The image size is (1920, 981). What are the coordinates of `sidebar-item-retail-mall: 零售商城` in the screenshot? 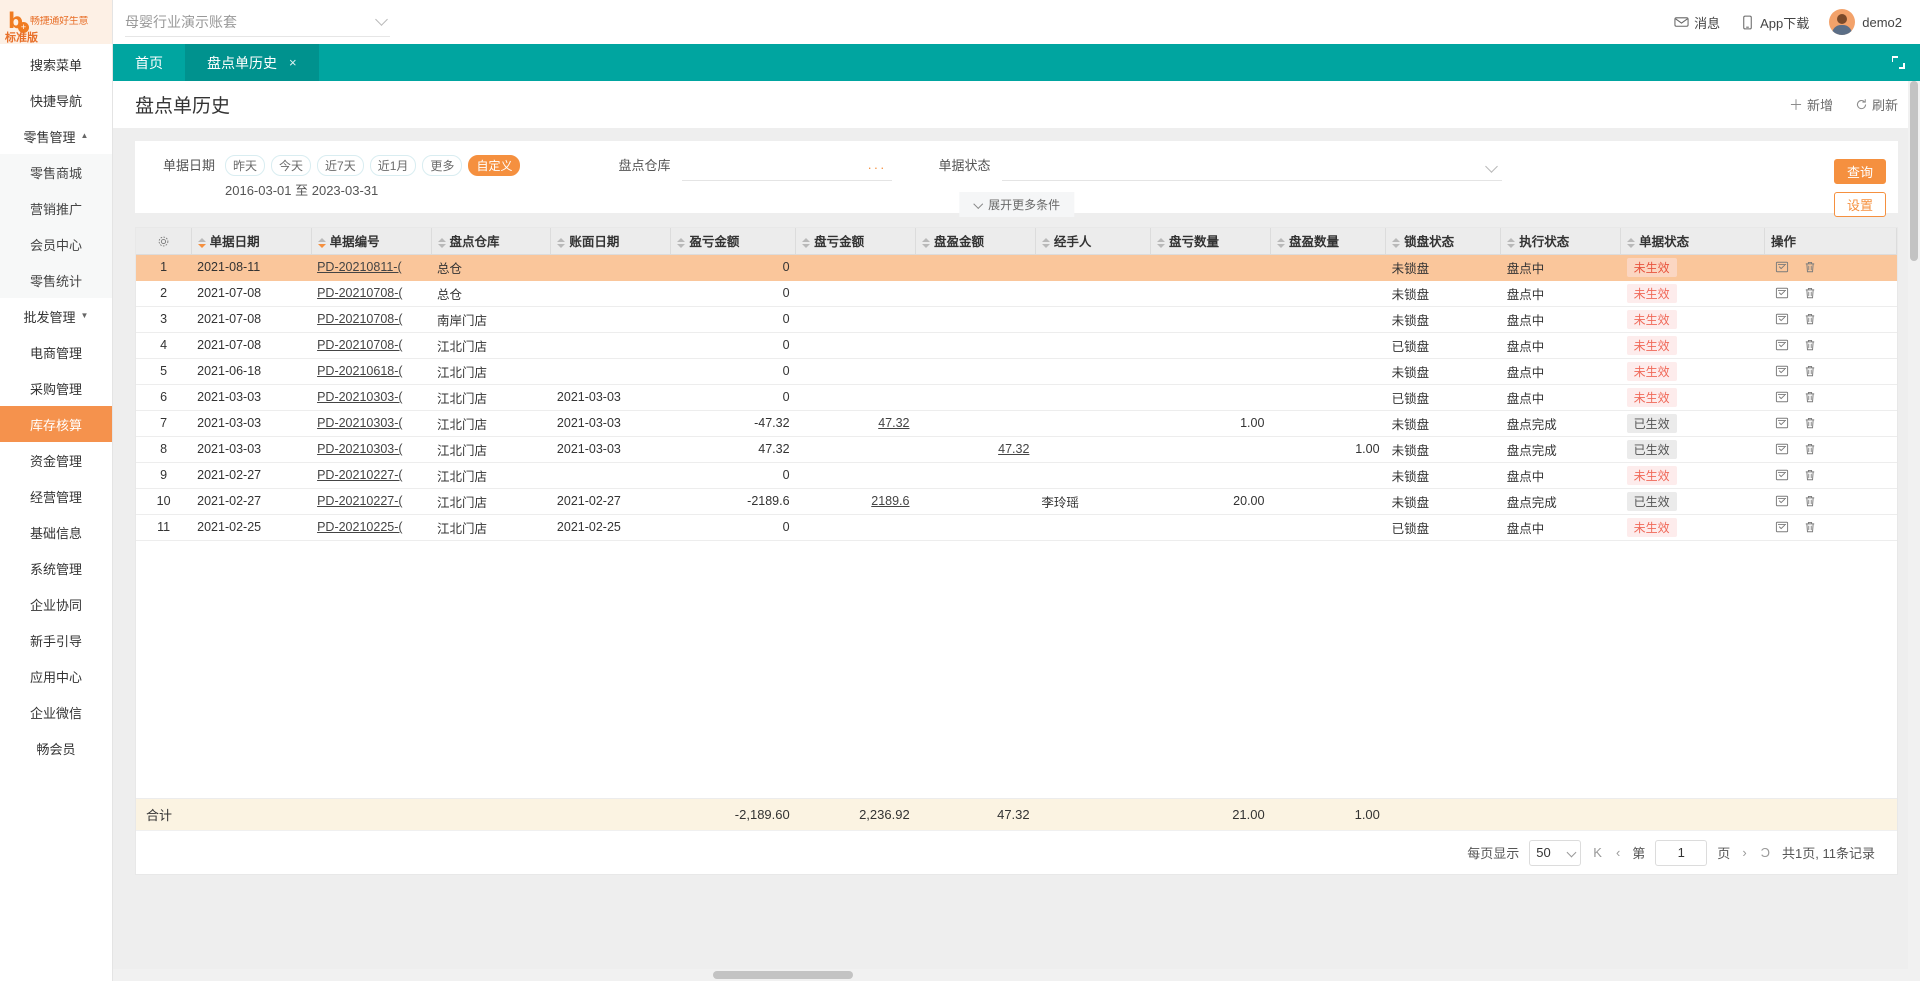 It's located at (56, 172).